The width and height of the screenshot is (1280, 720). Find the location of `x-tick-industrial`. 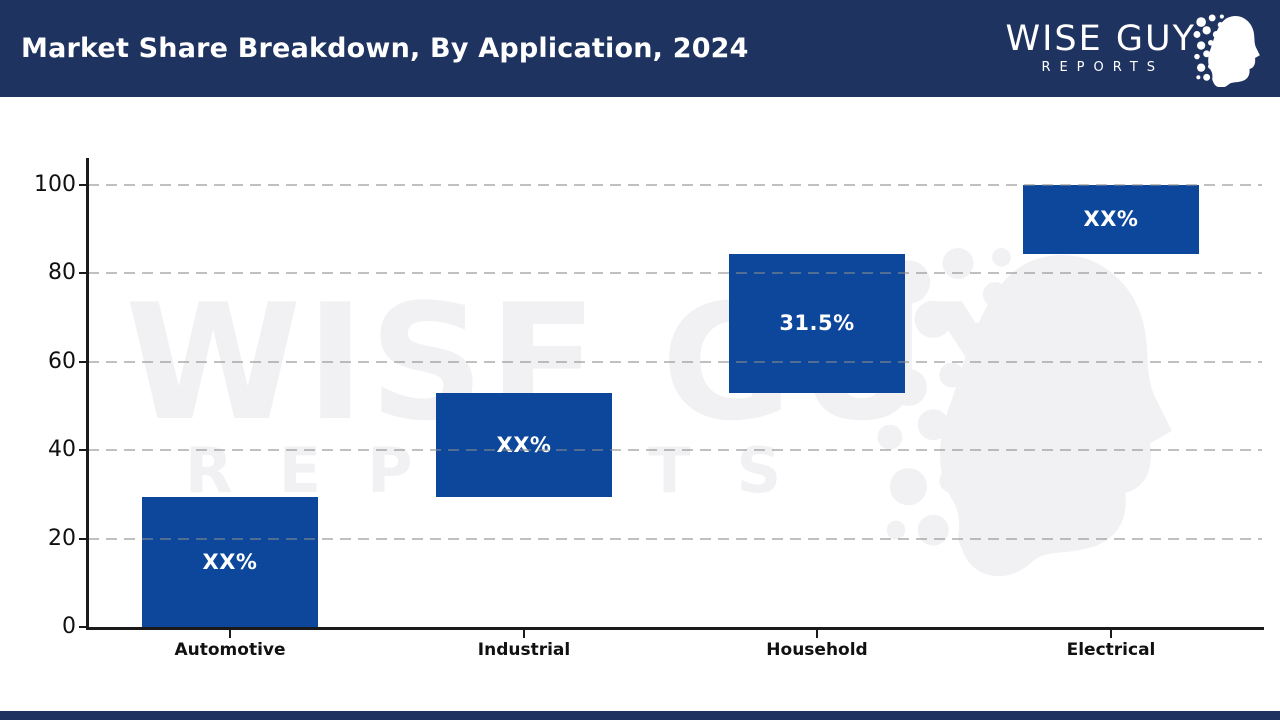

x-tick-industrial is located at coordinates (524, 634).